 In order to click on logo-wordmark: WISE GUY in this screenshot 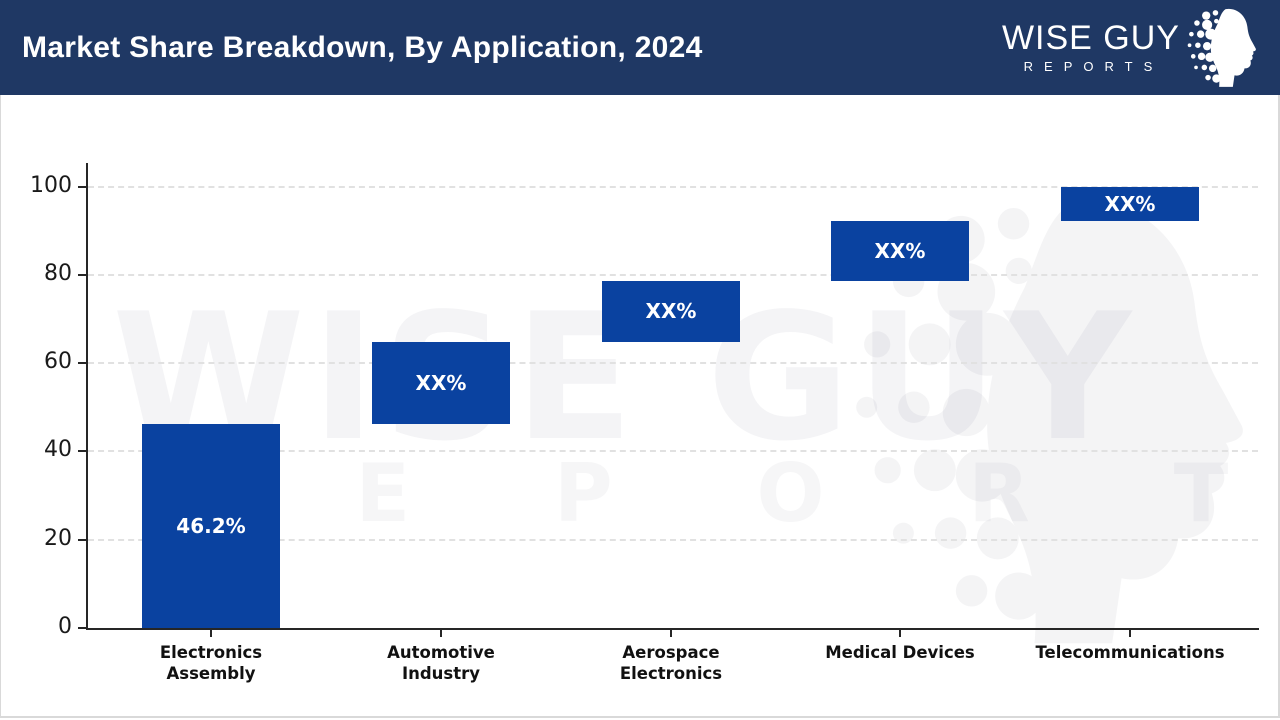, I will do `click(1090, 38)`.